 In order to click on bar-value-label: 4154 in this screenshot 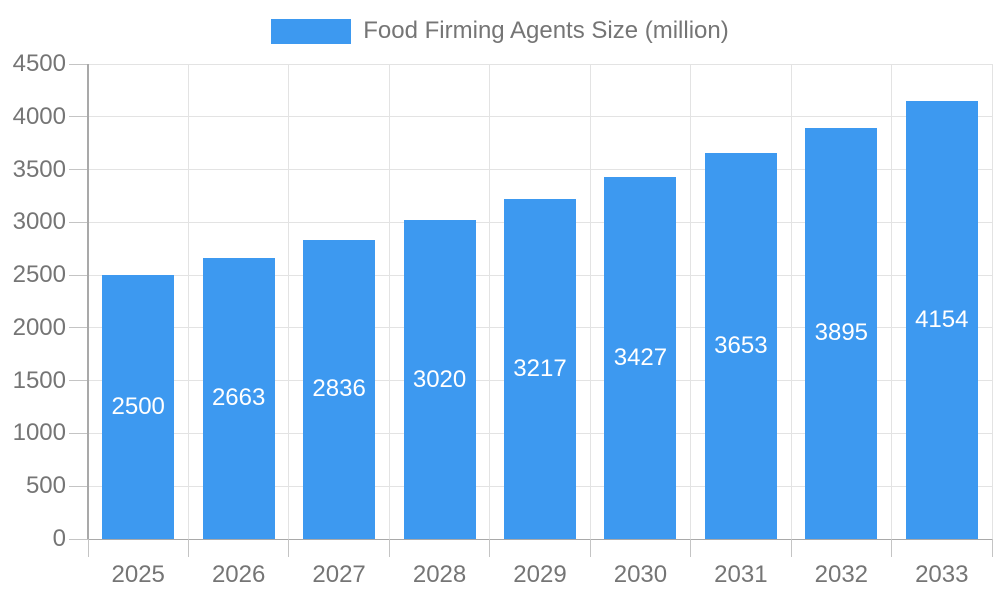, I will do `click(942, 319)`.